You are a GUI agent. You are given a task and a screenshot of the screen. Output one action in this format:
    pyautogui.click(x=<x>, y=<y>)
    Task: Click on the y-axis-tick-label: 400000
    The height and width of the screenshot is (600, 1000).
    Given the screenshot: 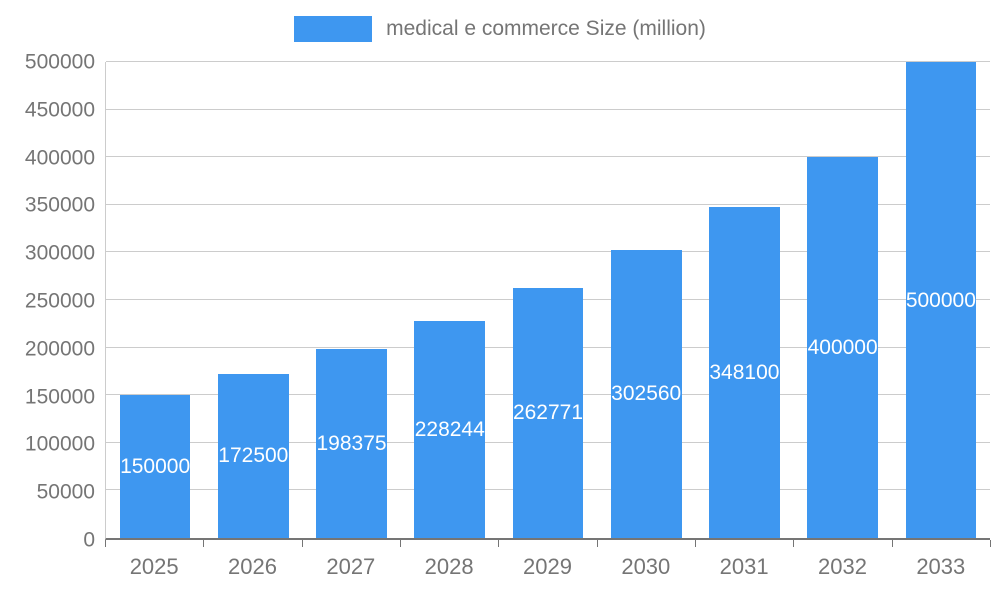 What is the action you would take?
    pyautogui.click(x=59, y=158)
    